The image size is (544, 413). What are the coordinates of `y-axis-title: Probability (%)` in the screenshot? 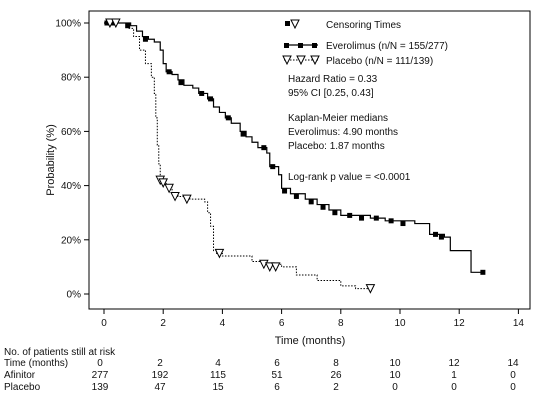 It's located at (51, 160).